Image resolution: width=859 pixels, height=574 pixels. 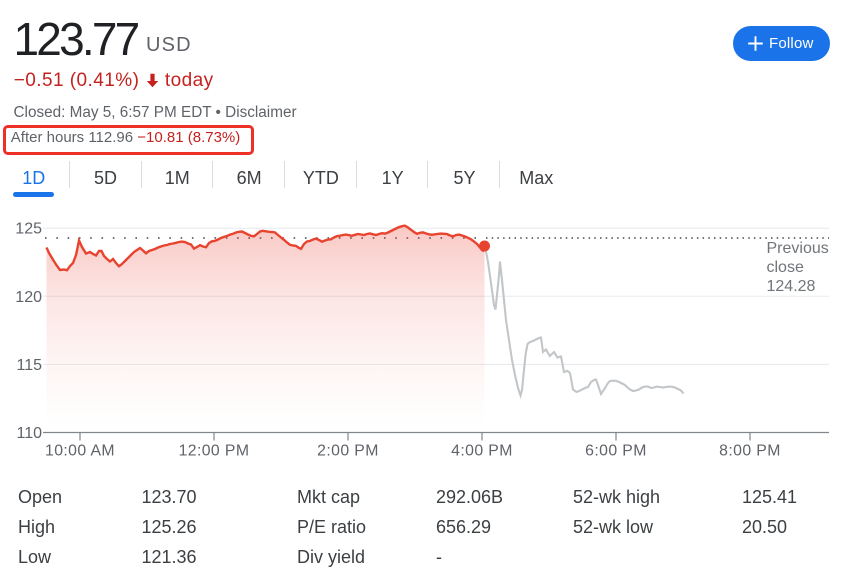 What do you see at coordinates (750, 450) in the screenshot?
I see `svg-text: 8:00 PM` at bounding box center [750, 450].